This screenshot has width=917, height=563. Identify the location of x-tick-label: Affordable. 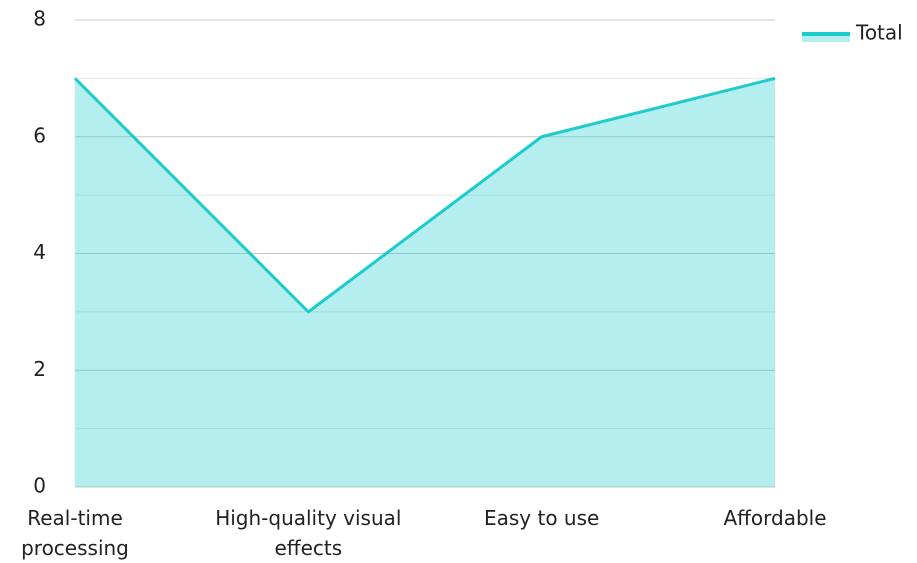
(775, 518).